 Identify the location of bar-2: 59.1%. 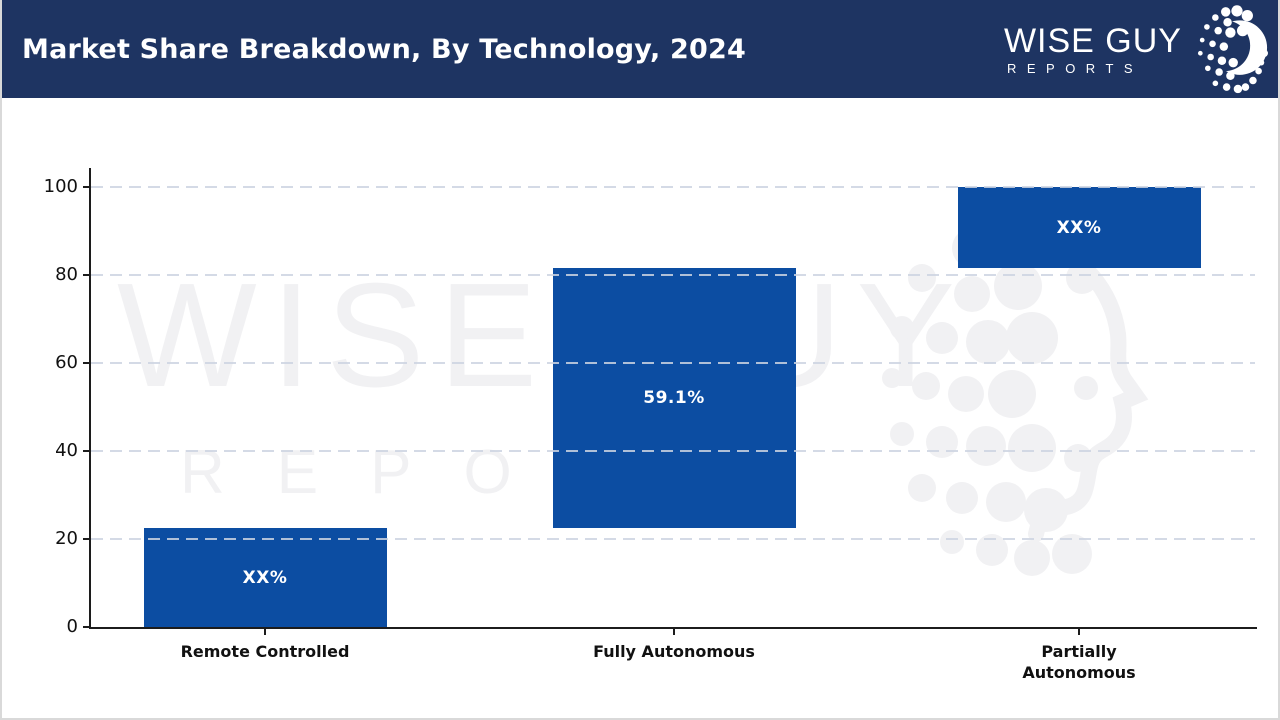
(674, 398).